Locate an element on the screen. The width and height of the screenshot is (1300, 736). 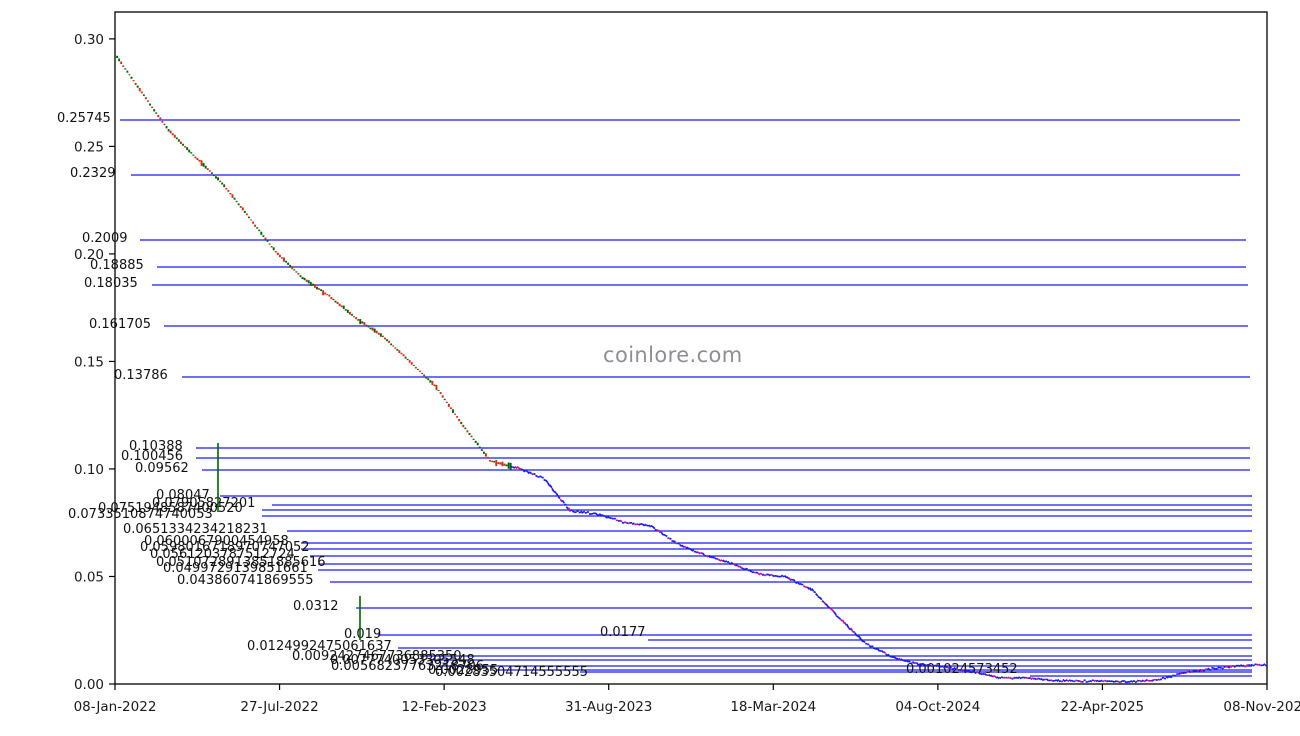
price-level: 0.07905827201 is located at coordinates (702, 503).